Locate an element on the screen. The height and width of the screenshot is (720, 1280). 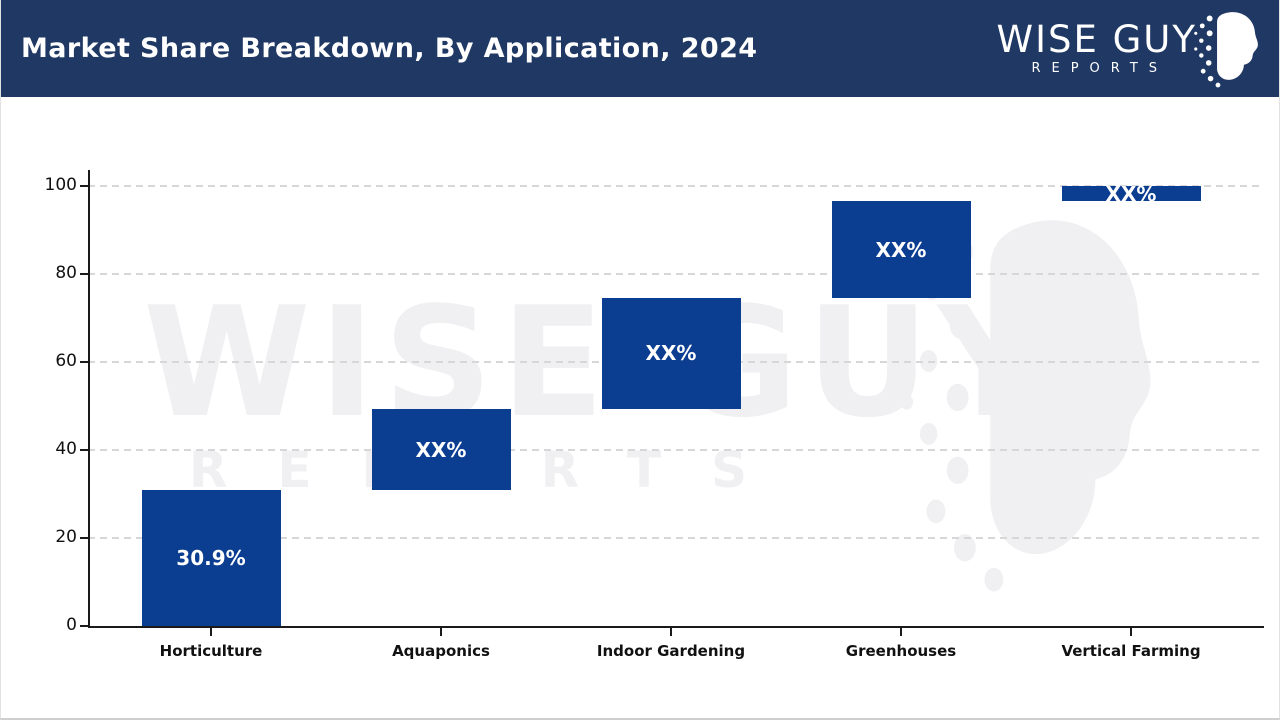
y-tick-label-20: 20 is located at coordinates (66, 537).